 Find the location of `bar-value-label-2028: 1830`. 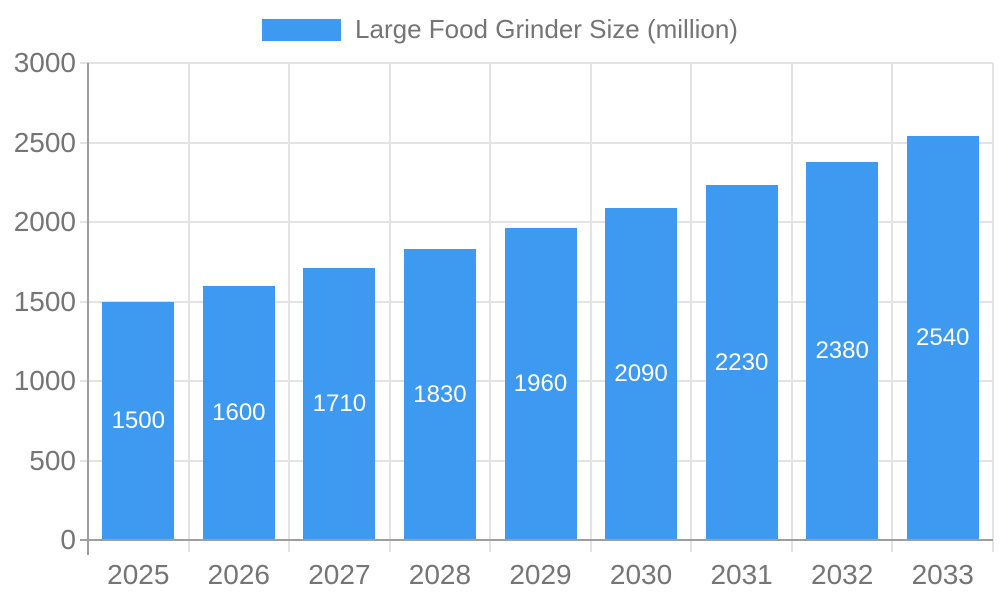

bar-value-label-2028: 1830 is located at coordinates (440, 394).